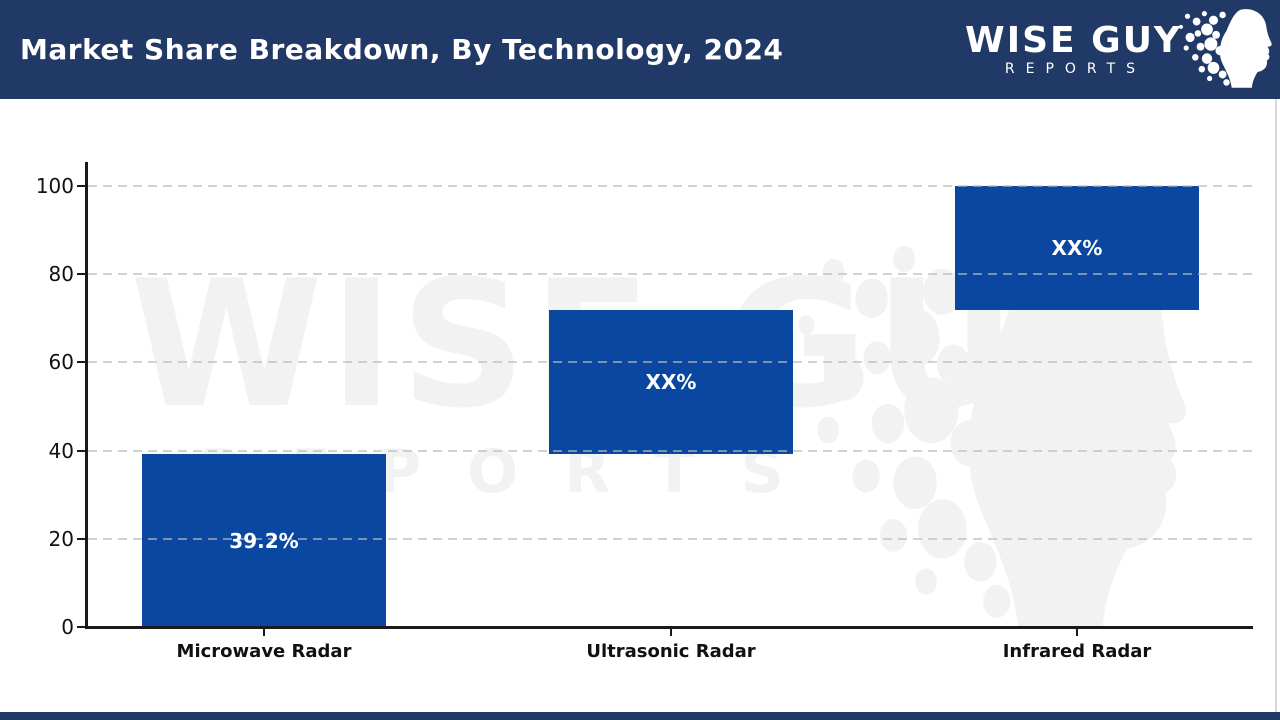 The height and width of the screenshot is (720, 1280). What do you see at coordinates (264, 651) in the screenshot?
I see `x-category-label: Microwave Radar` at bounding box center [264, 651].